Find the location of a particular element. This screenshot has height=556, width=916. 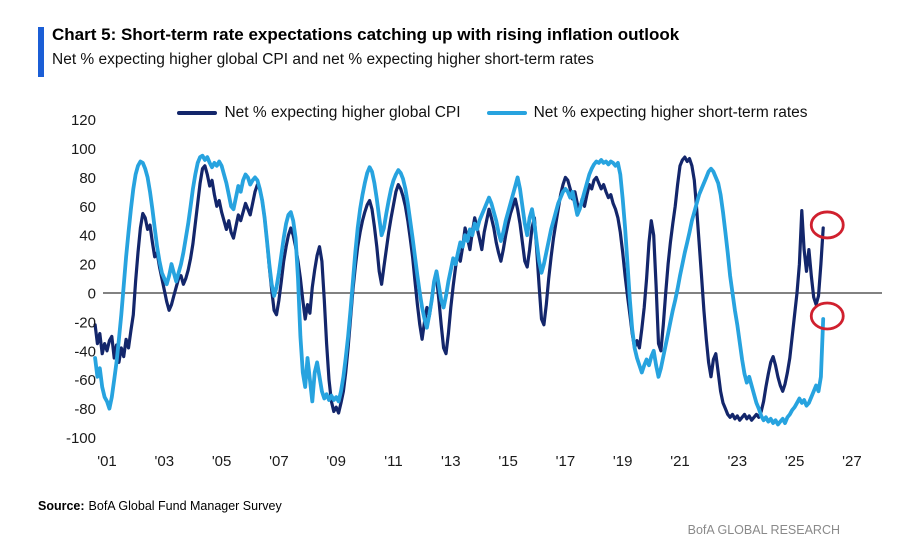

y-axis-tick-label: 100 is located at coordinates (83, 149).